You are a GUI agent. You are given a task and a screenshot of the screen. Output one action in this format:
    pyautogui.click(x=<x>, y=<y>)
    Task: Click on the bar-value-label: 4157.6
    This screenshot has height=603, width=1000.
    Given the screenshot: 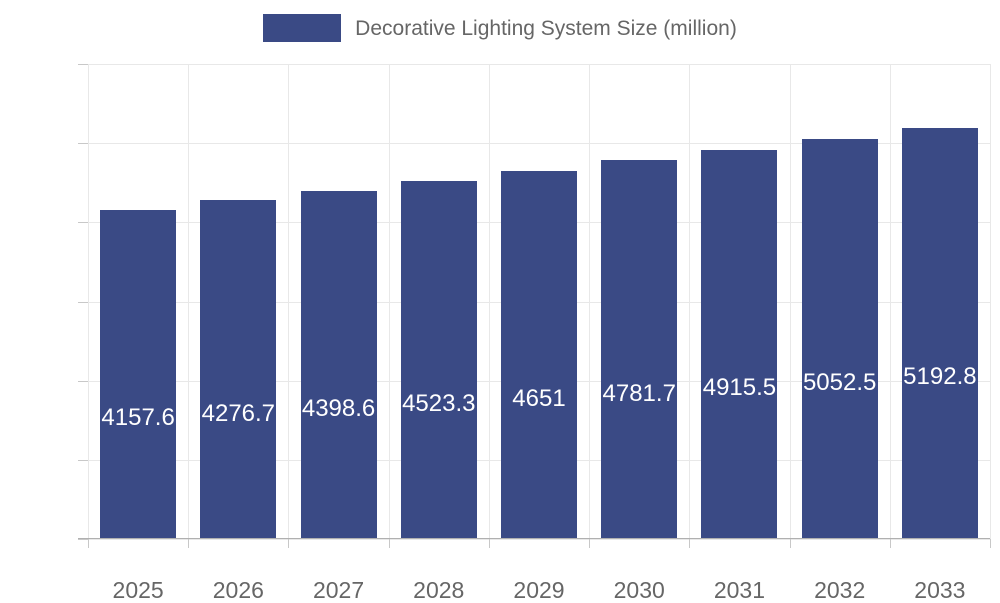 What is the action you would take?
    pyautogui.click(x=138, y=418)
    